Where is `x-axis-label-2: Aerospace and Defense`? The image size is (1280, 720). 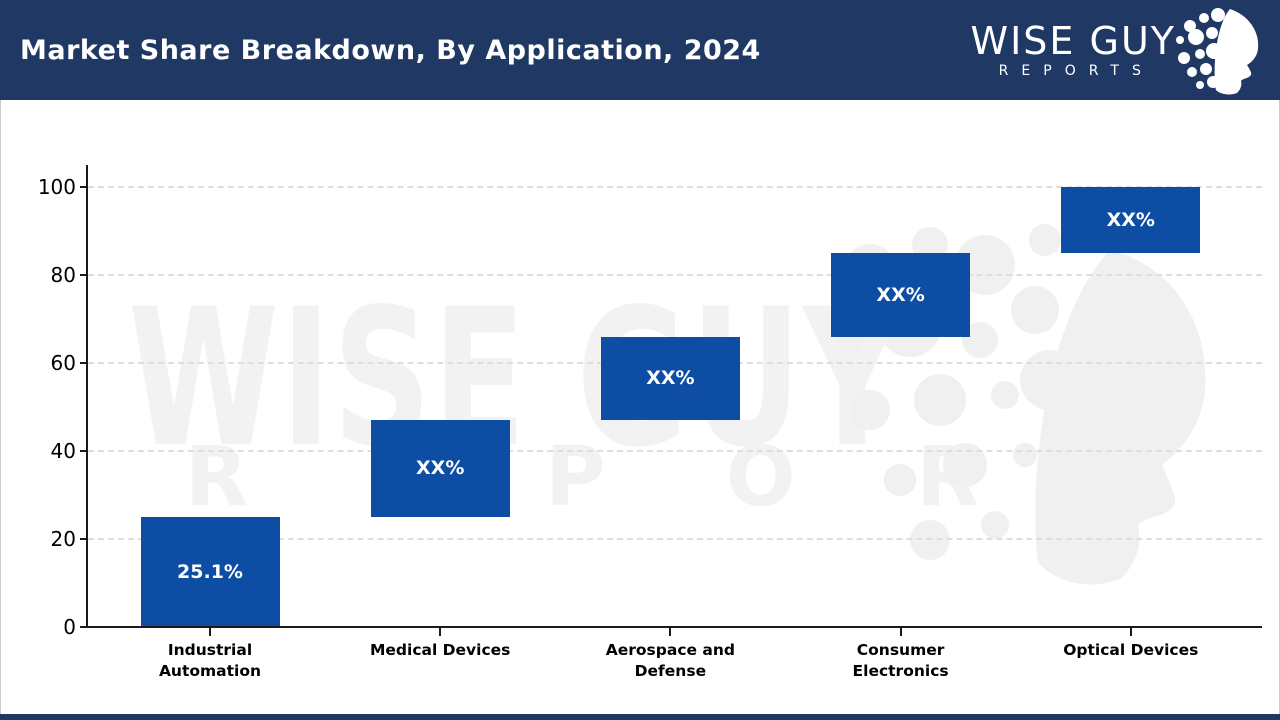 x-axis-label-2: Aerospace and Defense is located at coordinates (670, 660).